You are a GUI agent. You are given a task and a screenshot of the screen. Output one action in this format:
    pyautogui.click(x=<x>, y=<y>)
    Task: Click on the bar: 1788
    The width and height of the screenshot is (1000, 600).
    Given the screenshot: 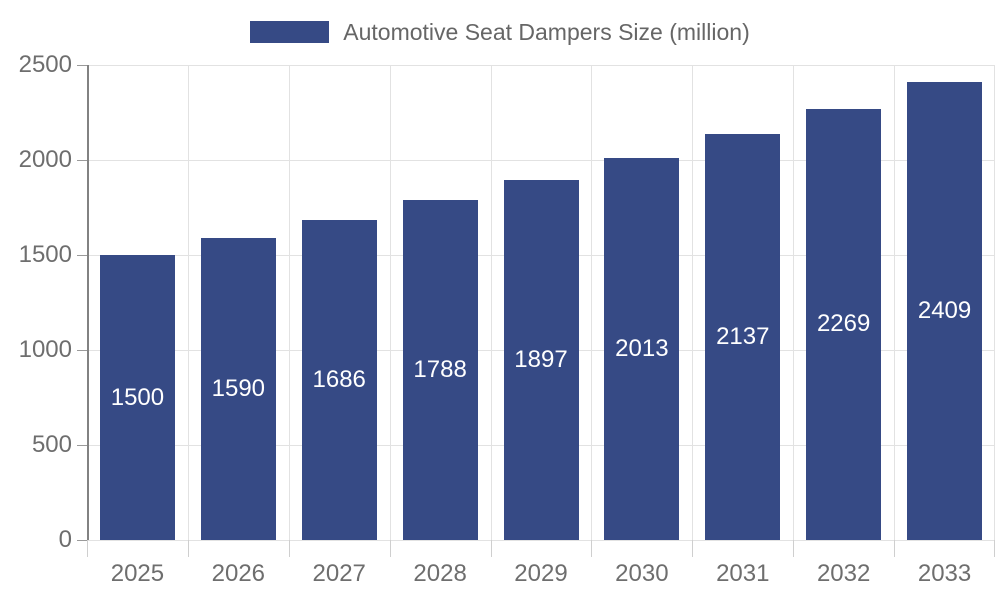 What is the action you would take?
    pyautogui.click(x=440, y=370)
    